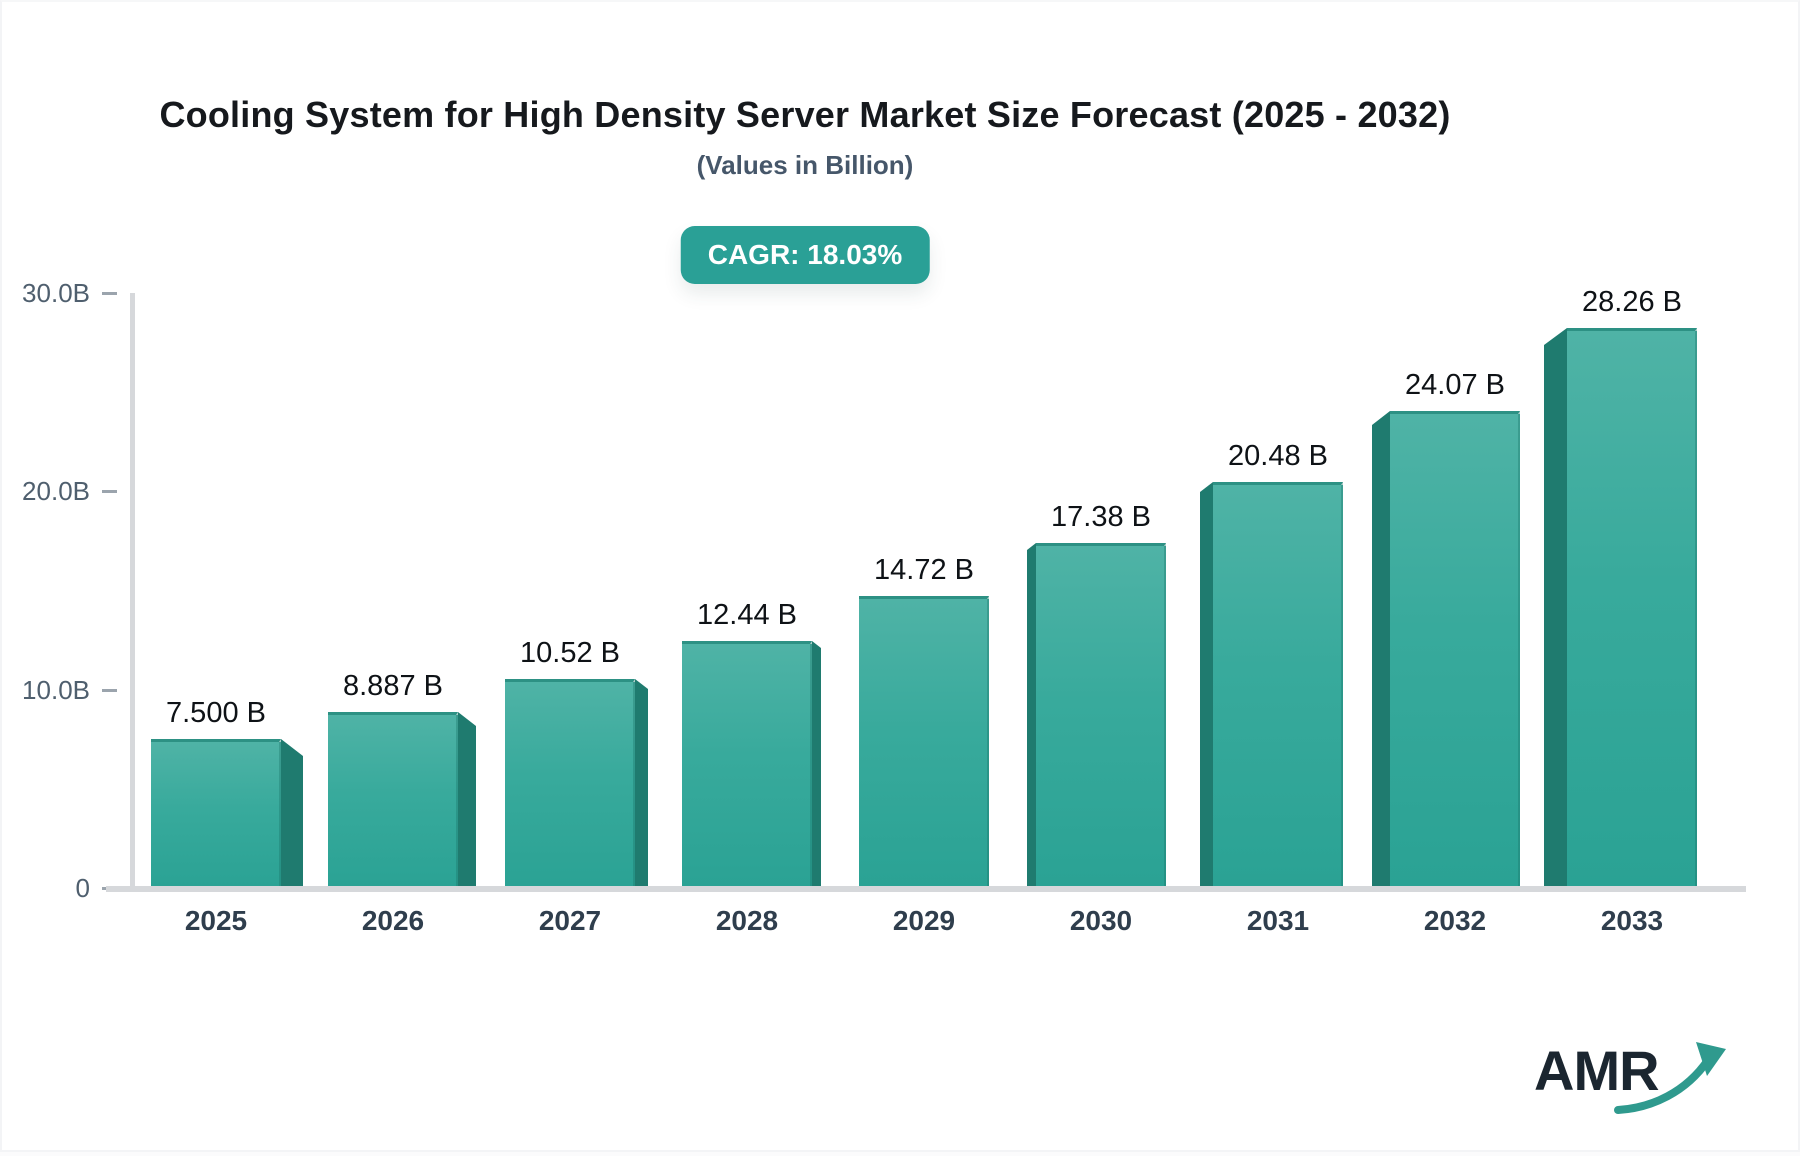  What do you see at coordinates (393, 686) in the screenshot?
I see `bar-value-label: 8.887 B` at bounding box center [393, 686].